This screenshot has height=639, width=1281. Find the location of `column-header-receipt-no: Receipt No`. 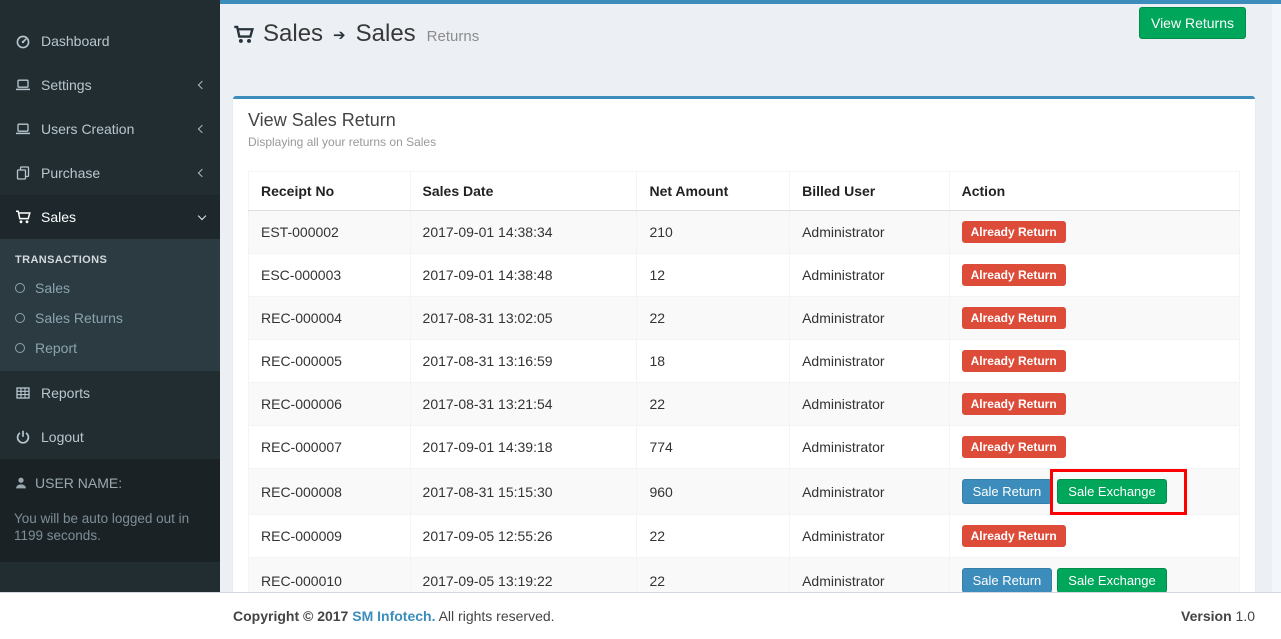

column-header-receipt-no: Receipt No is located at coordinates (329, 191).